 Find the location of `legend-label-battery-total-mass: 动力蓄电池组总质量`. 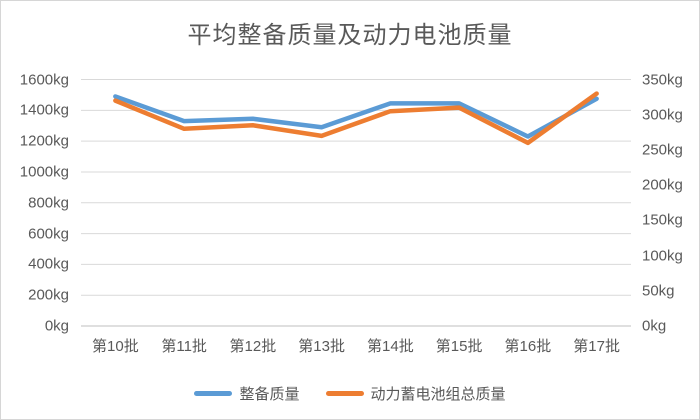

legend-label-battery-total-mass: 动力蓄电池组总质量 is located at coordinates (438, 394).